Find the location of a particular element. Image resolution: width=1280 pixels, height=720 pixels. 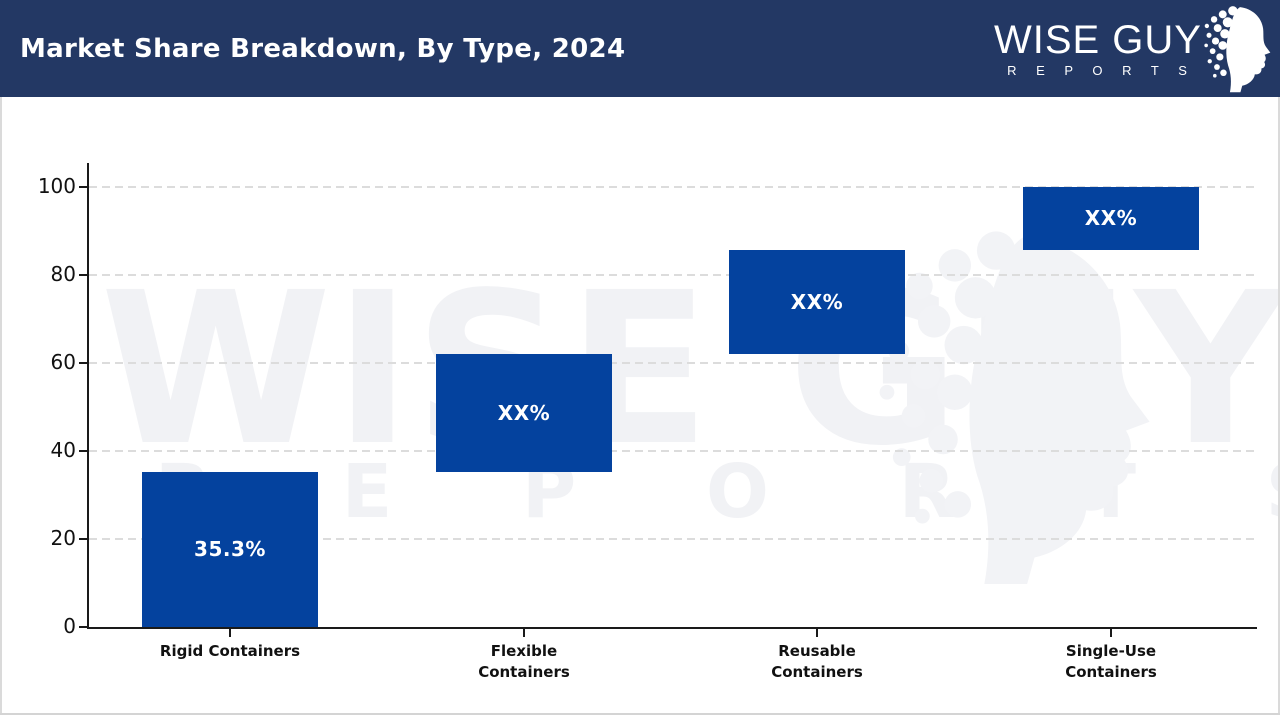

brand-text: WISE GUY R E P O R T S is located at coordinates (1098, 49).